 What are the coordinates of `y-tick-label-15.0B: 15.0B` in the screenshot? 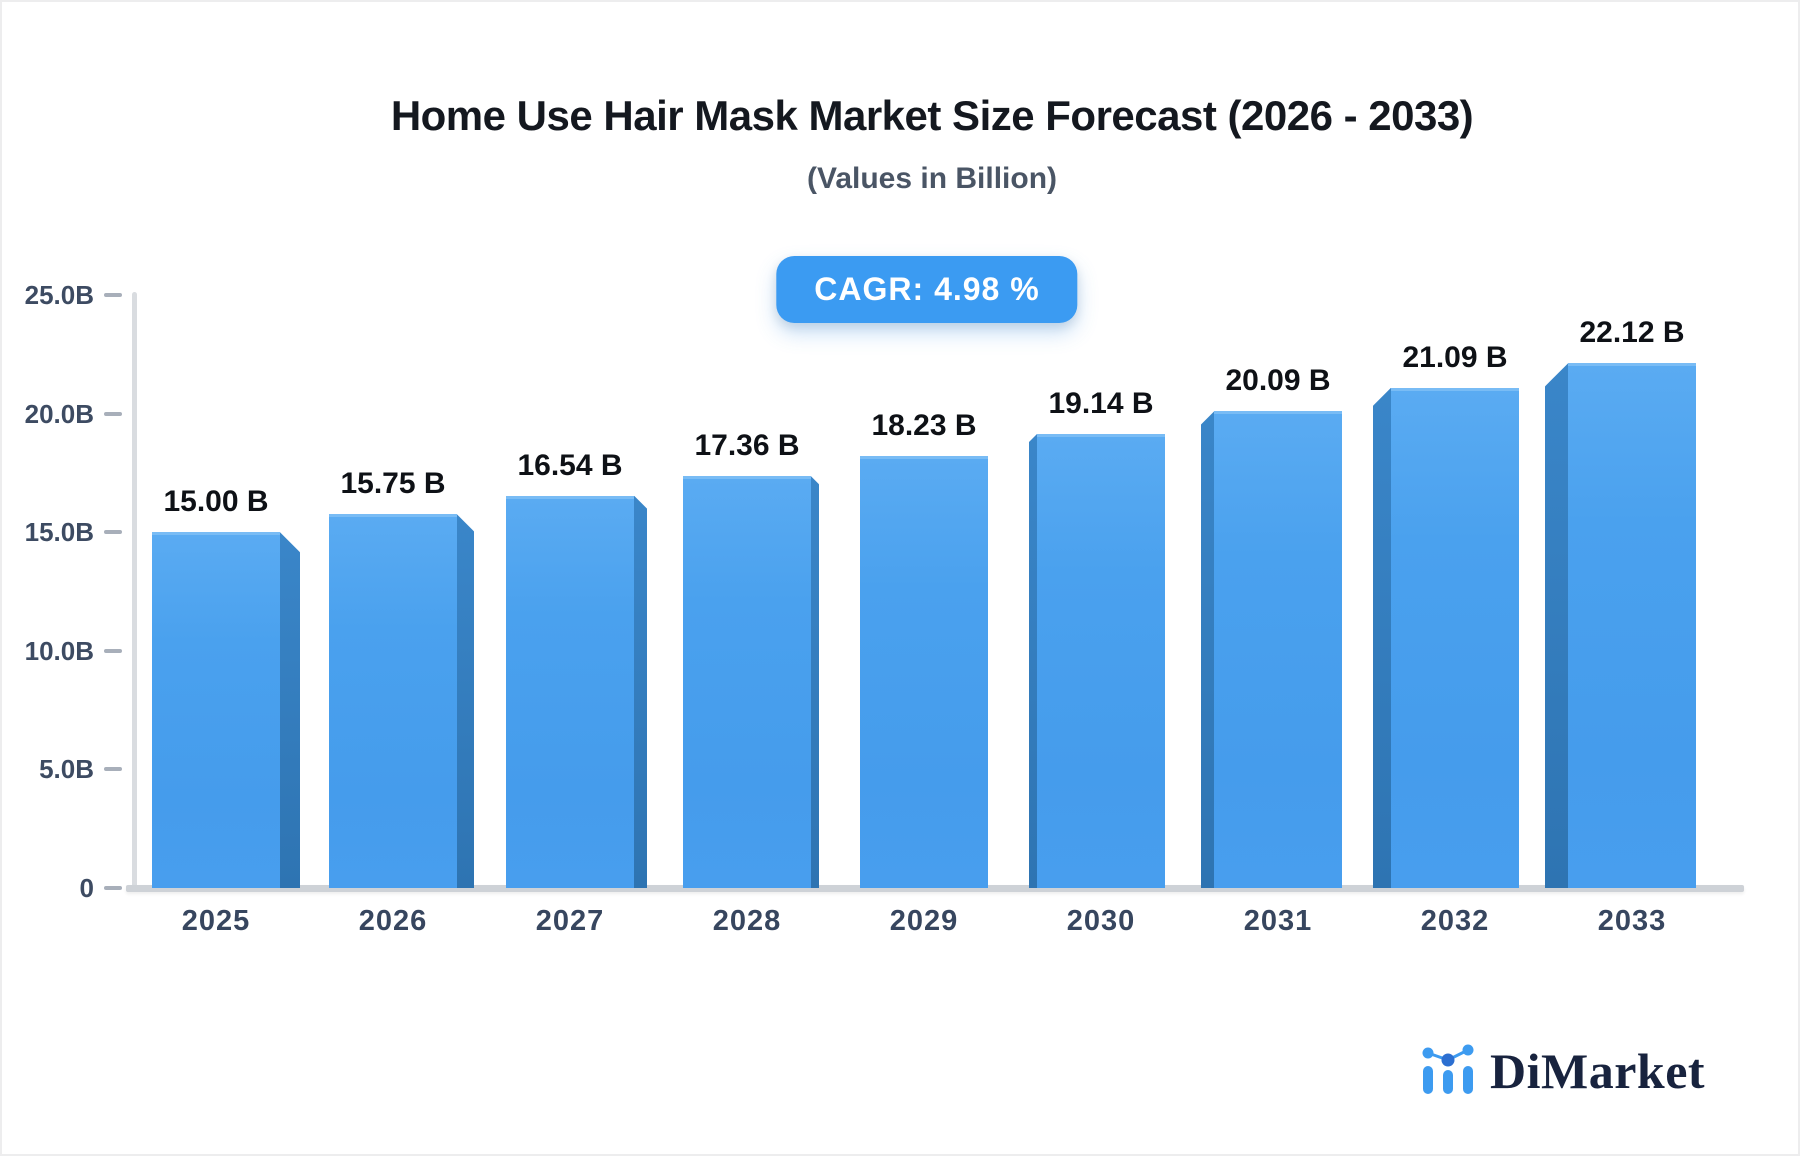 It's located at (59, 532).